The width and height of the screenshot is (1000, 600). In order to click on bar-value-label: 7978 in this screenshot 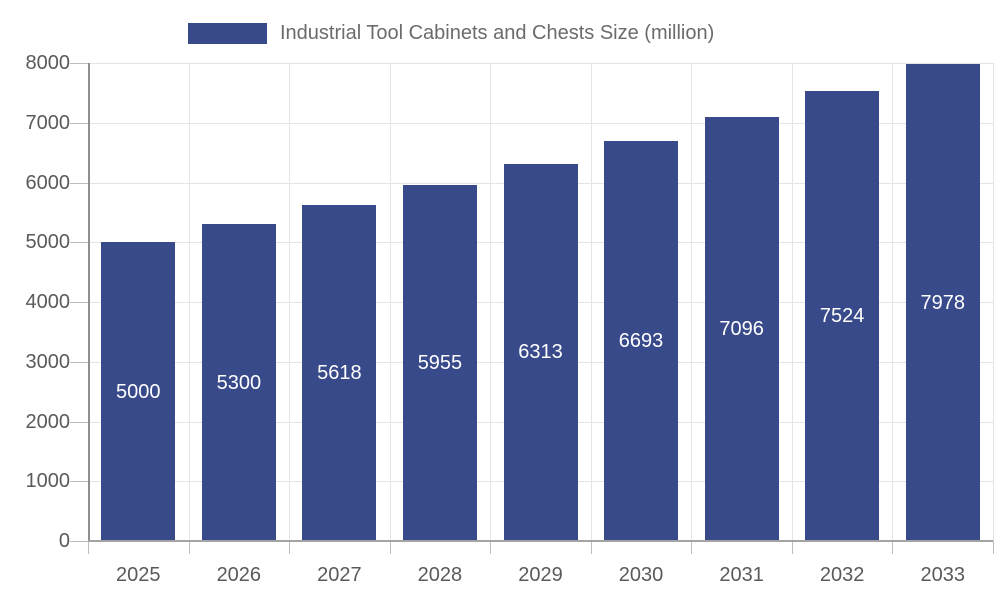, I will do `click(942, 302)`.